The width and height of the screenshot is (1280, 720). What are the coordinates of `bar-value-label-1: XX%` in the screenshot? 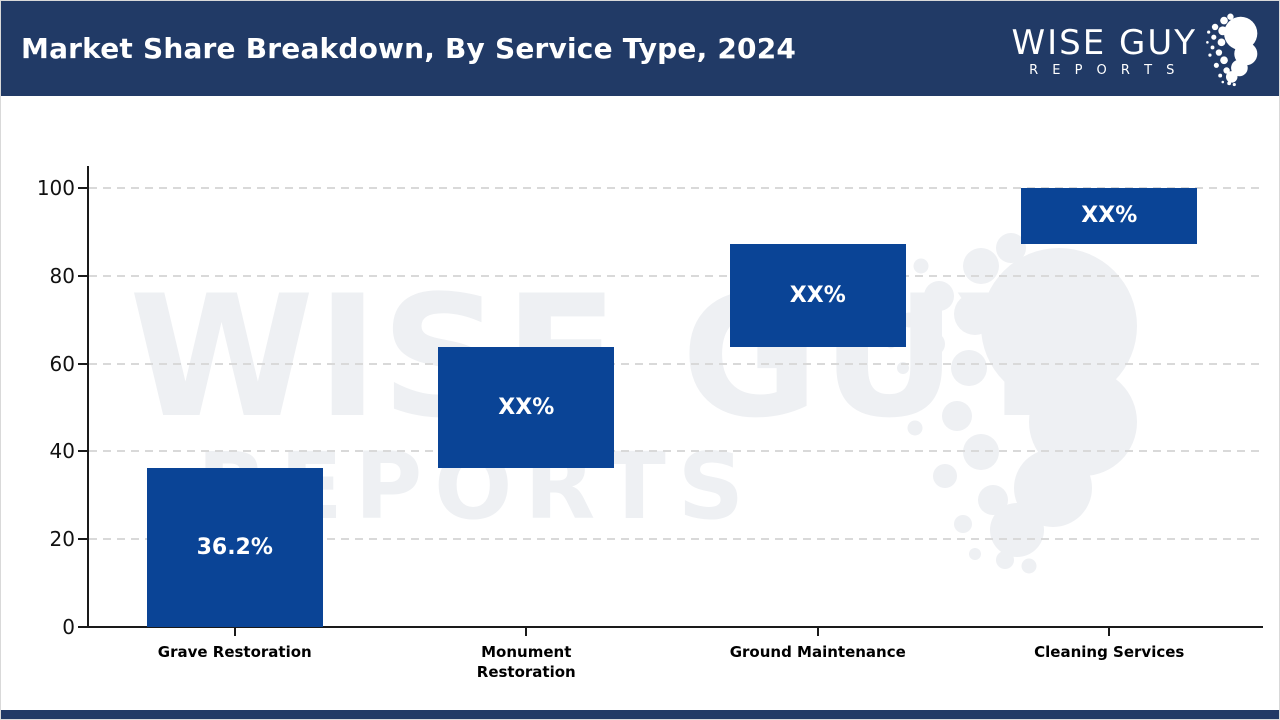 It's located at (526, 407).